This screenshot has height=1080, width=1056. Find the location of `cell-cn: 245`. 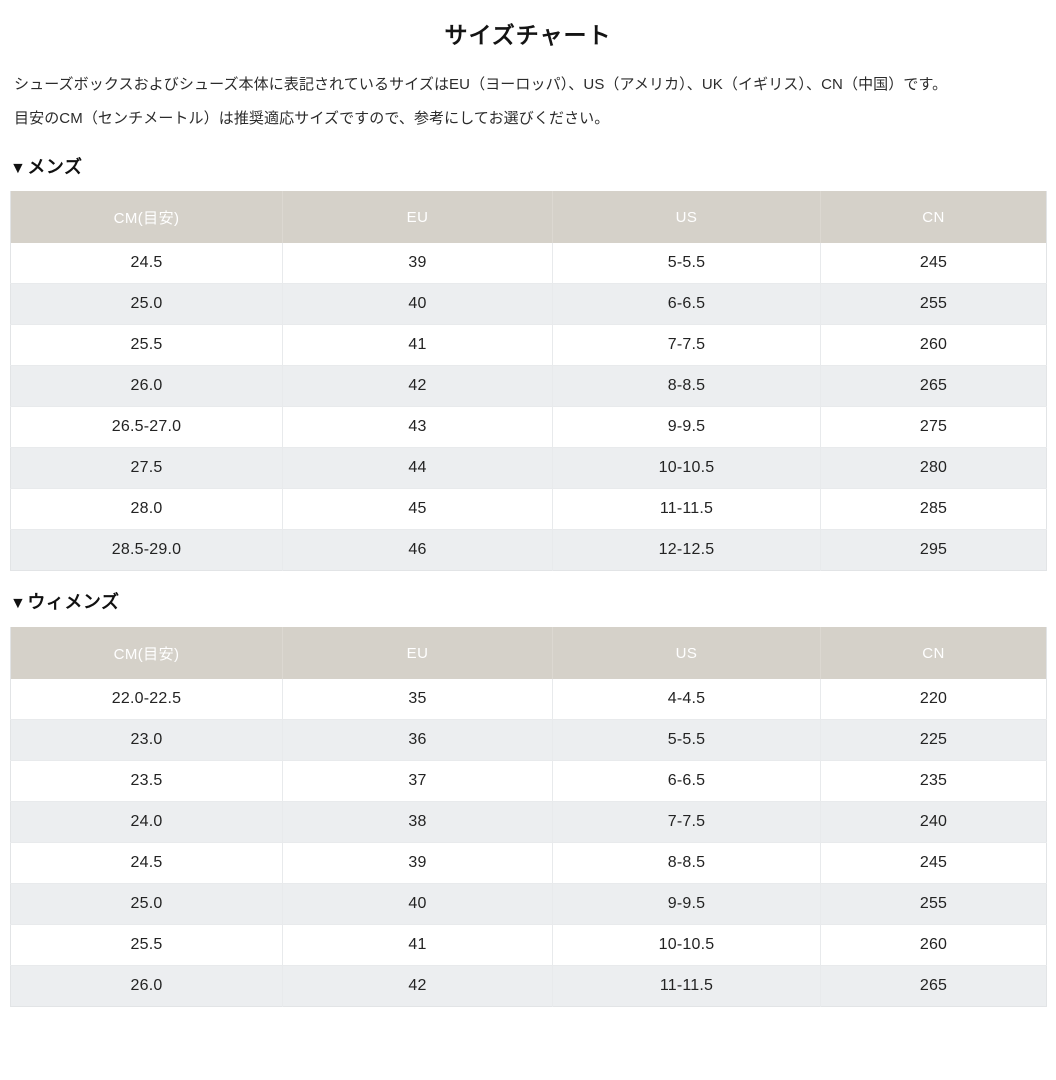

cell-cn: 245 is located at coordinates (933, 863).